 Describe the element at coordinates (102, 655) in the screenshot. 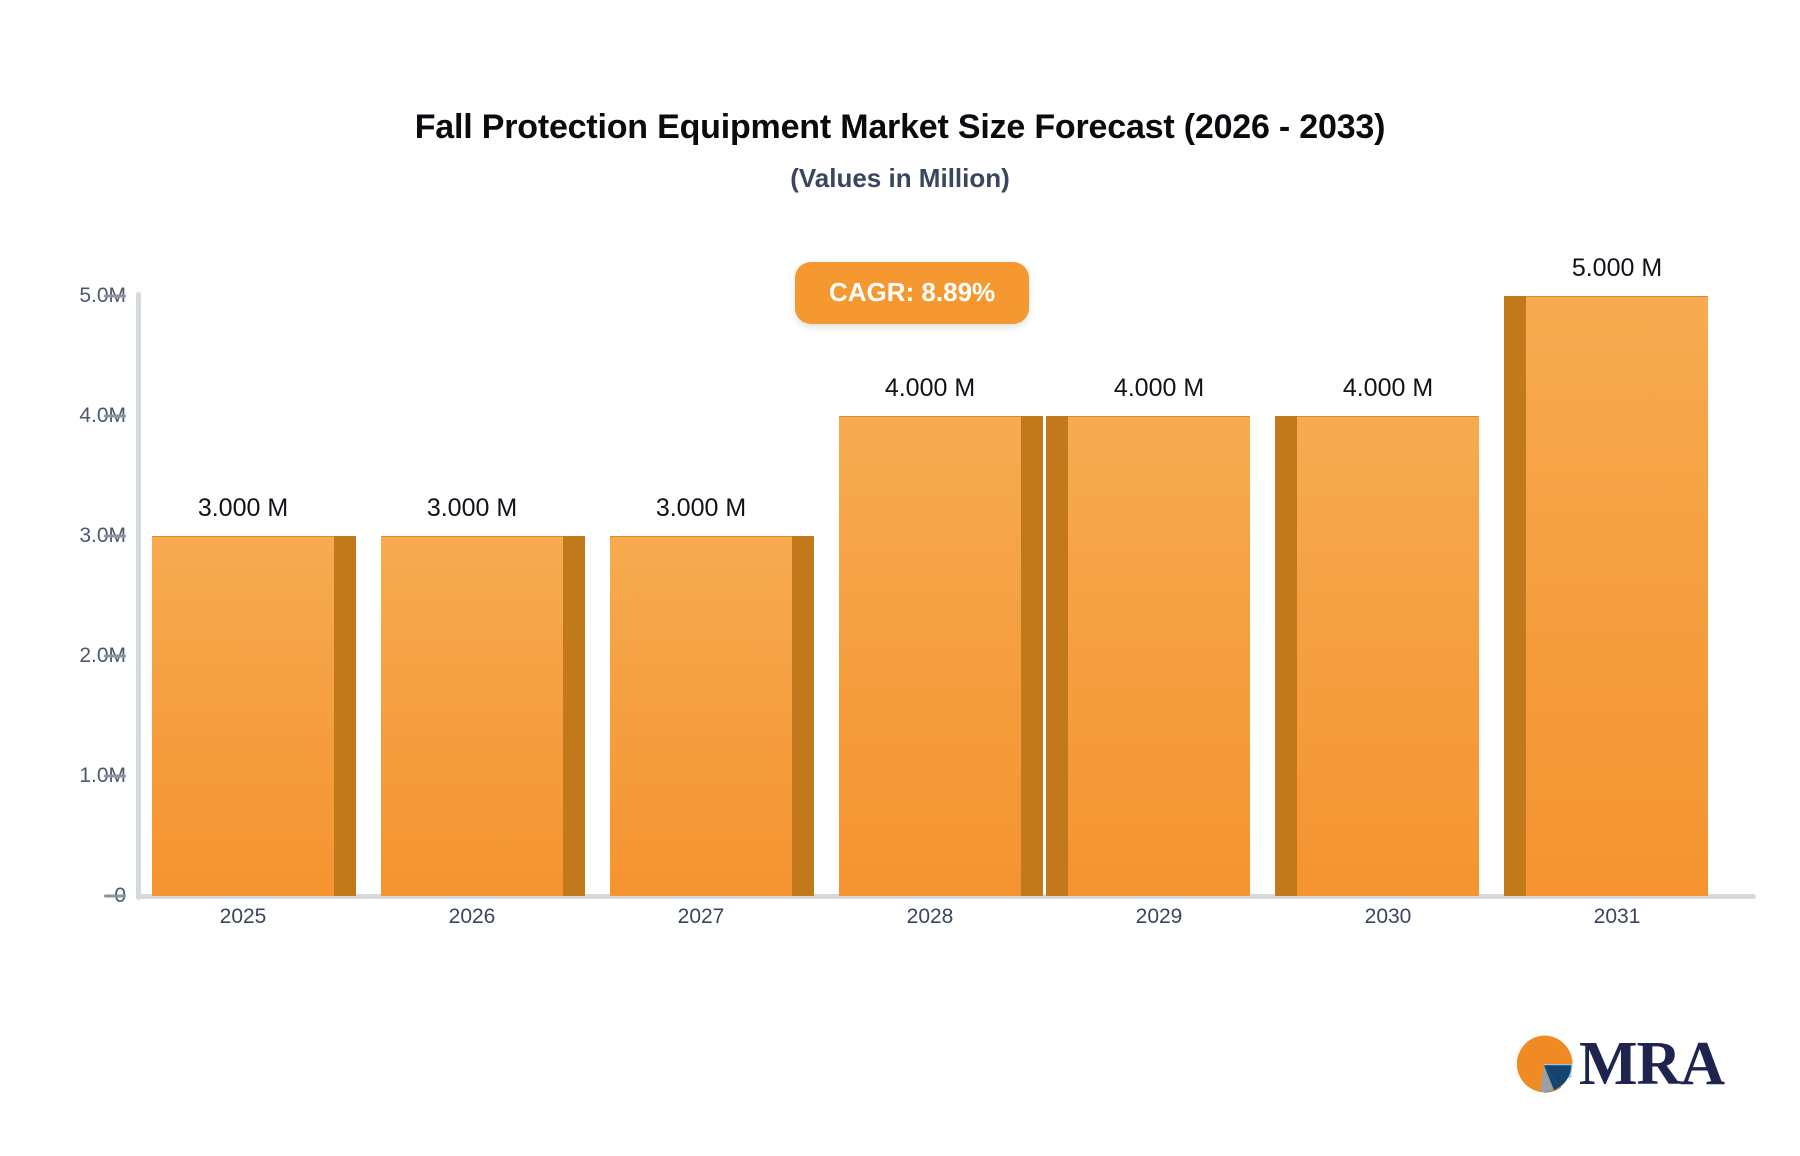

I see `y-axis-tick-label: 2.0M` at that location.